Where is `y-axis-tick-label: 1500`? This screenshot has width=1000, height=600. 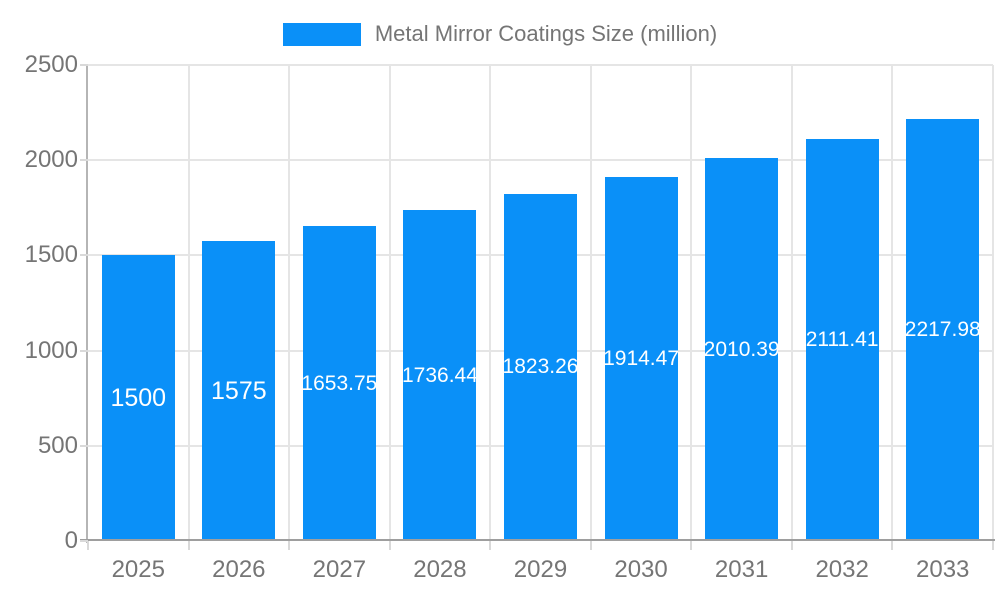
y-axis-tick-label: 1500 is located at coordinates (51, 255).